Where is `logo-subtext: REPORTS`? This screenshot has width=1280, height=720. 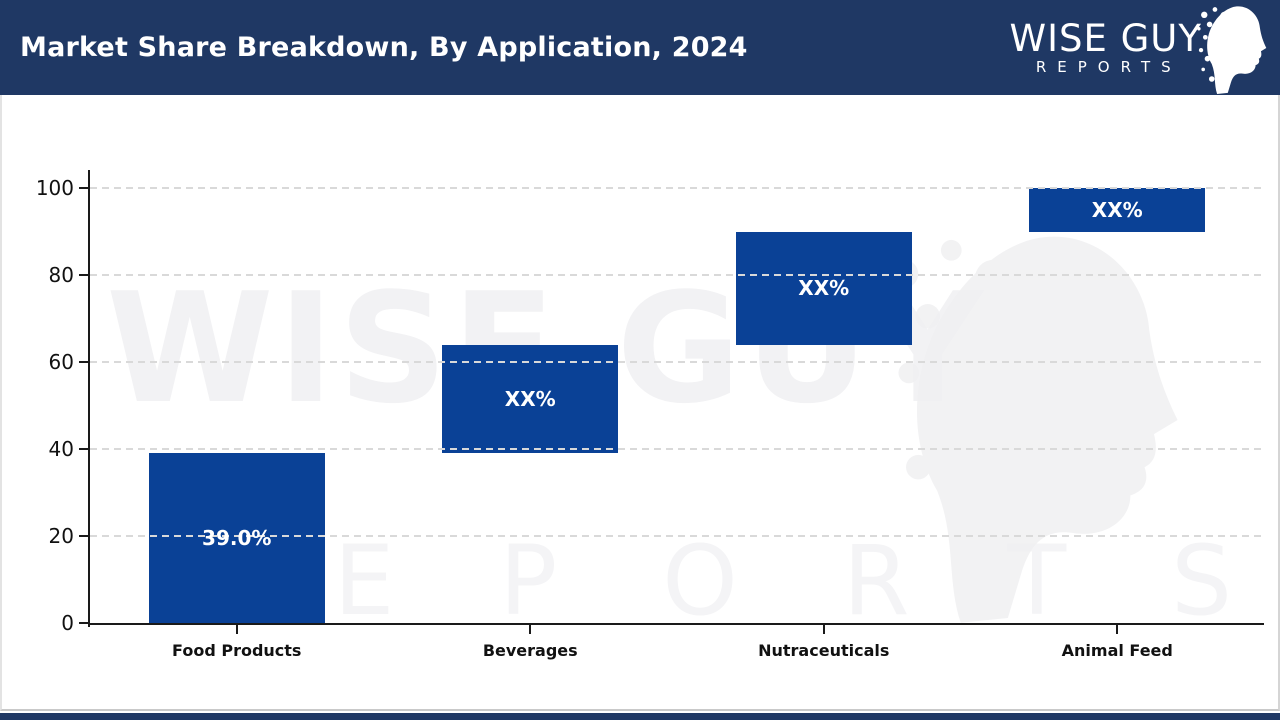 logo-subtext: REPORTS is located at coordinates (1108, 67).